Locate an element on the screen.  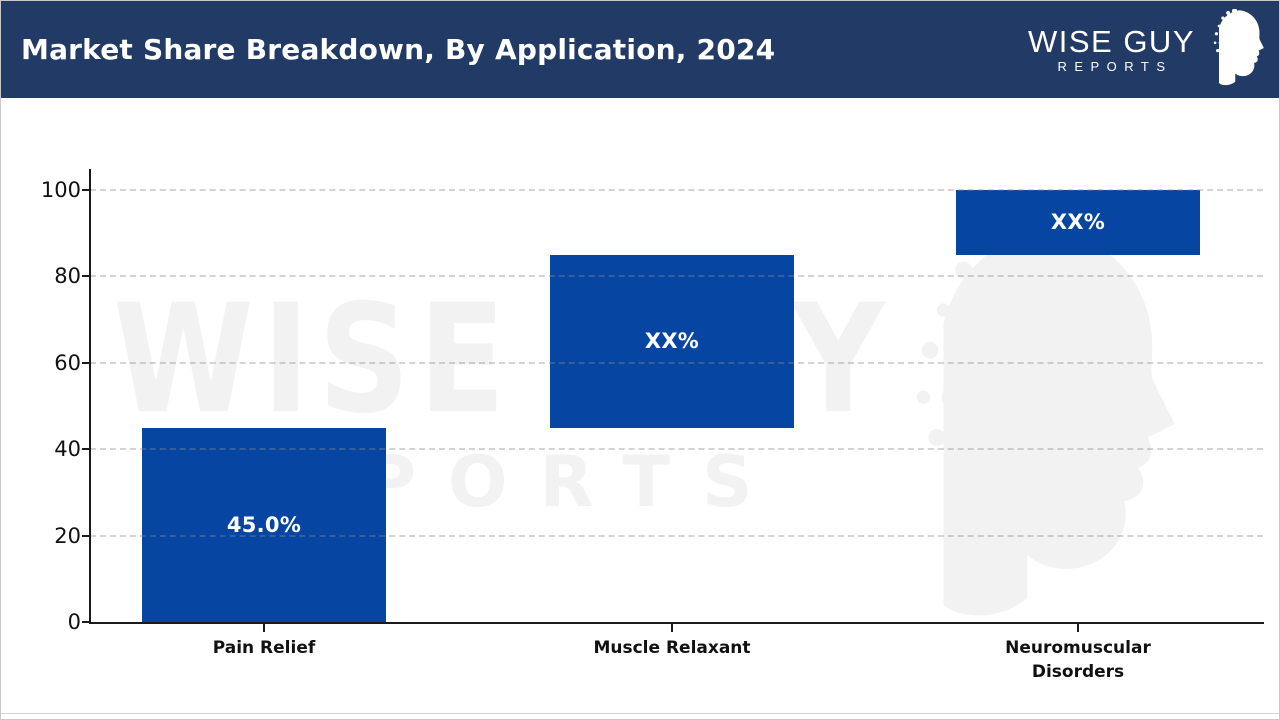
y-tick-label: 80 is located at coordinates (67, 276).